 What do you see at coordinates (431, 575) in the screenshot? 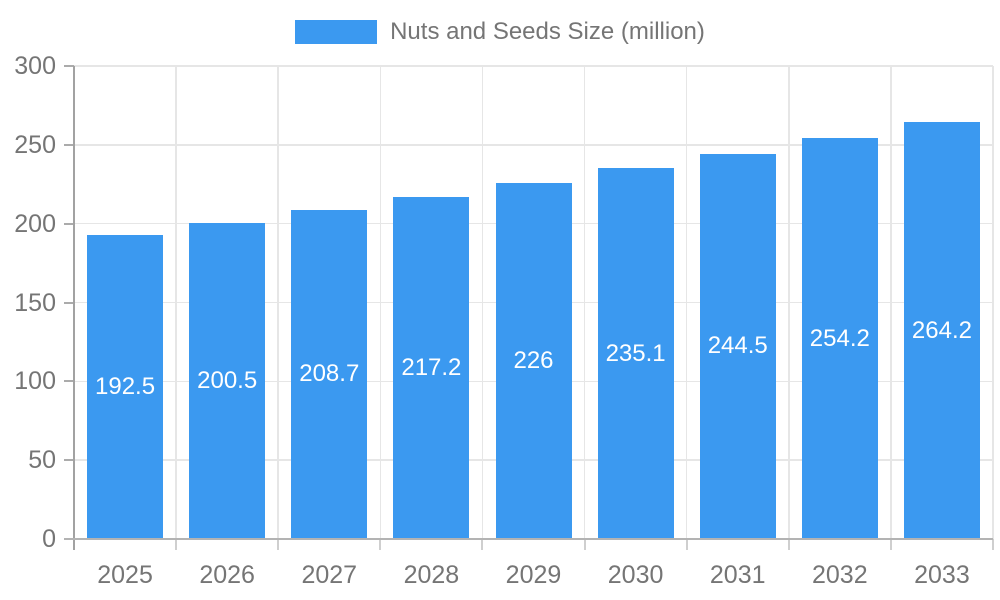
I see `x-axis-tick-label: 2028` at bounding box center [431, 575].